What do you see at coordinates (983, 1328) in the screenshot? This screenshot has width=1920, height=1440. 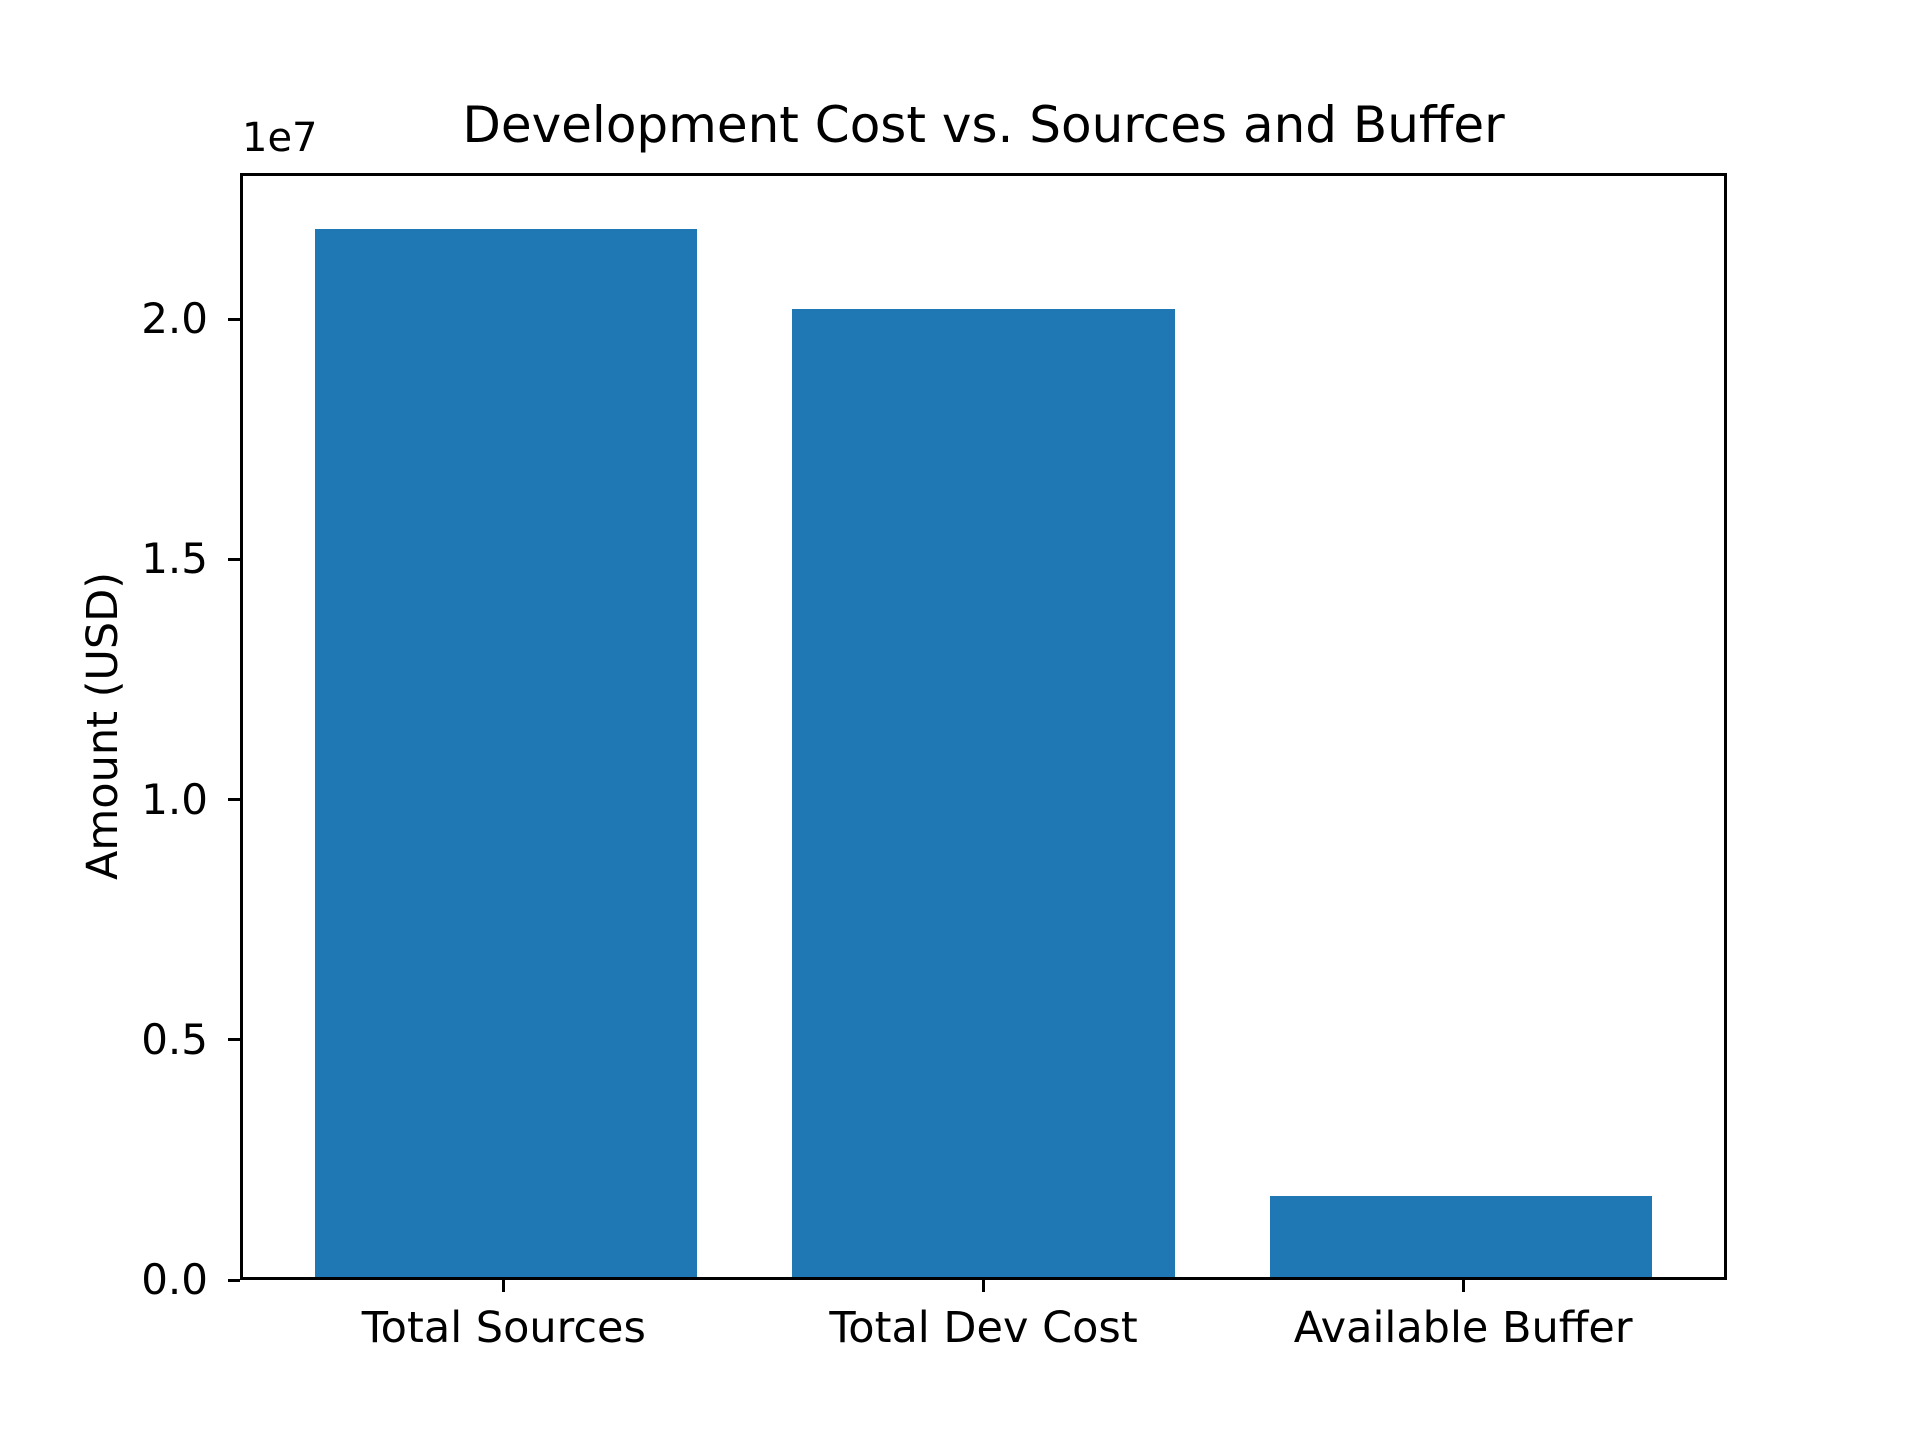 I see `x-tick-label-total-dev-cost: Total Dev Cost` at bounding box center [983, 1328].